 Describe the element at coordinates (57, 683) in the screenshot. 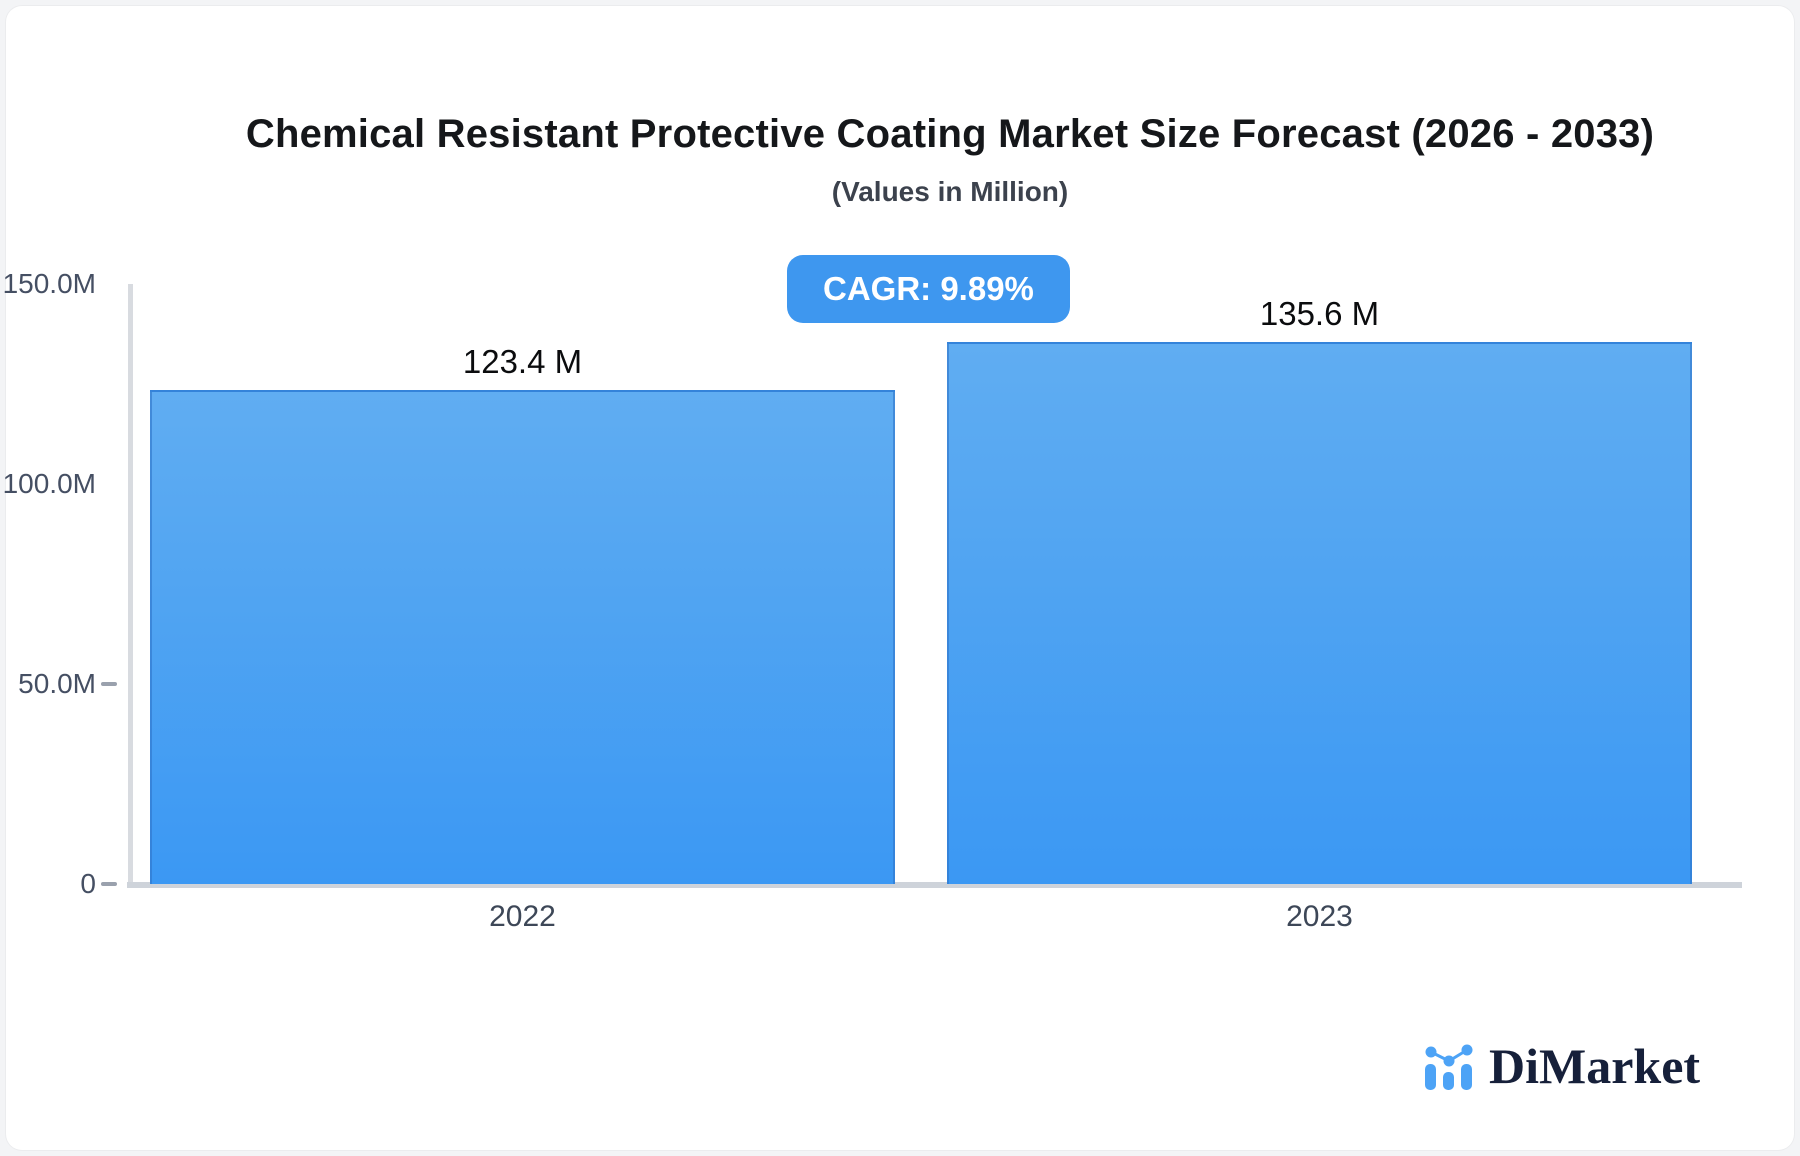

I see `y-axis-label: 50.0M` at that location.